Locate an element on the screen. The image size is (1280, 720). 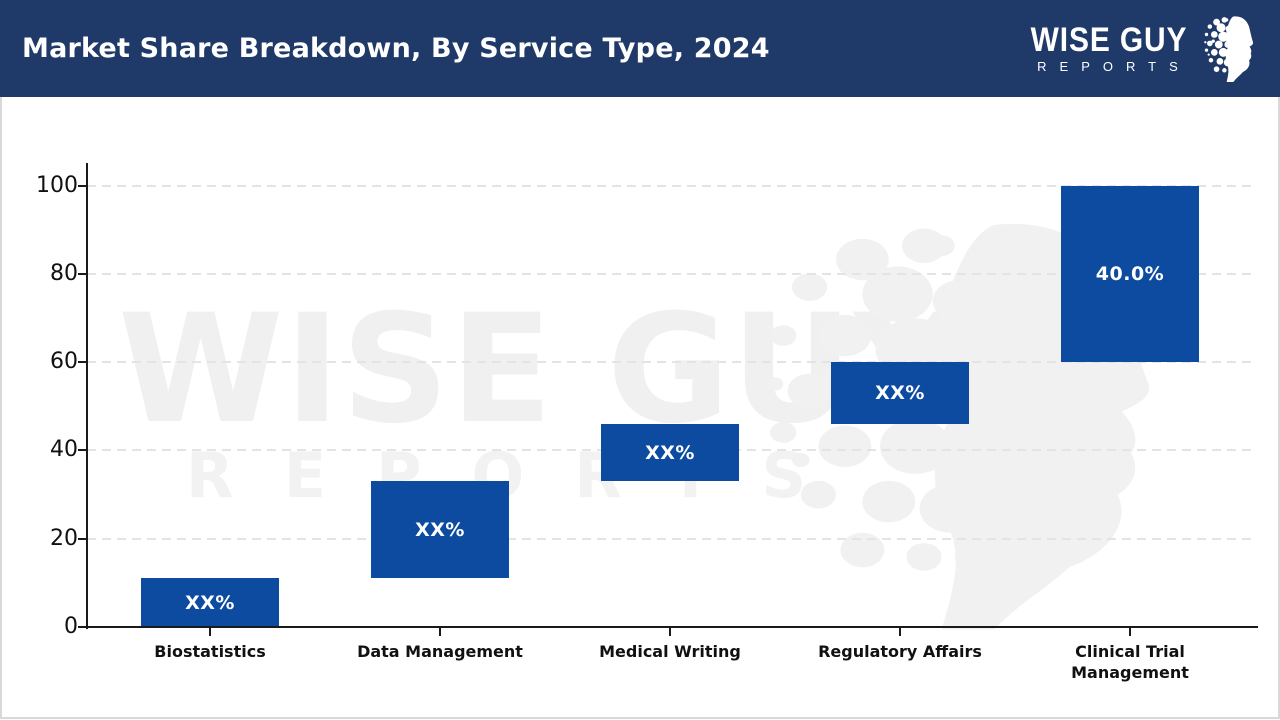
y-tick-label: 80 is located at coordinates (64, 273).